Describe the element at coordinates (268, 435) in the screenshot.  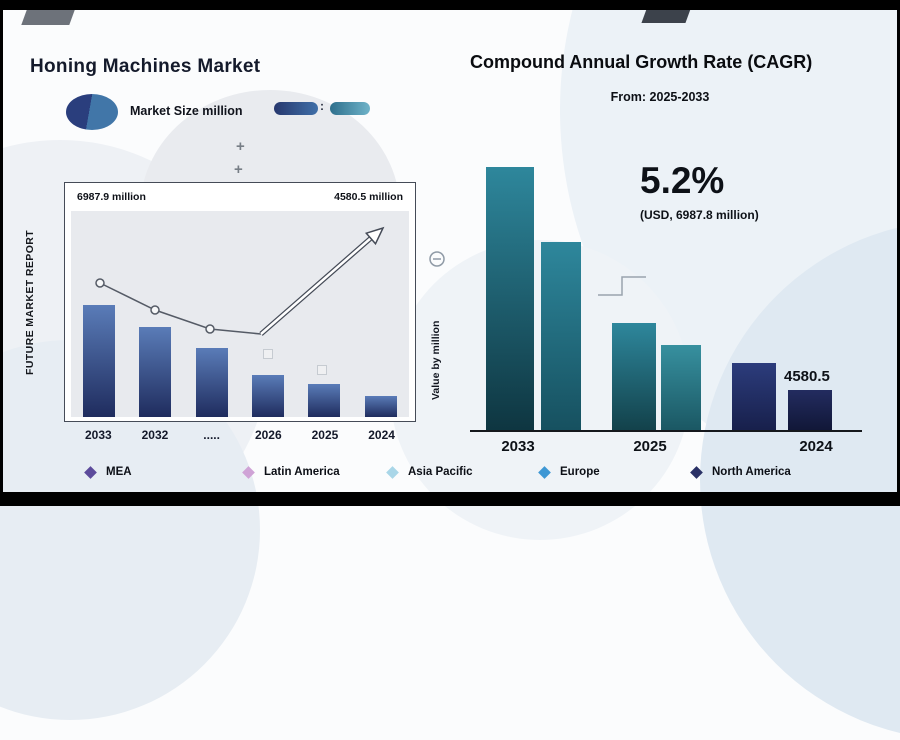
I see `left-axis-label: 2026` at that location.